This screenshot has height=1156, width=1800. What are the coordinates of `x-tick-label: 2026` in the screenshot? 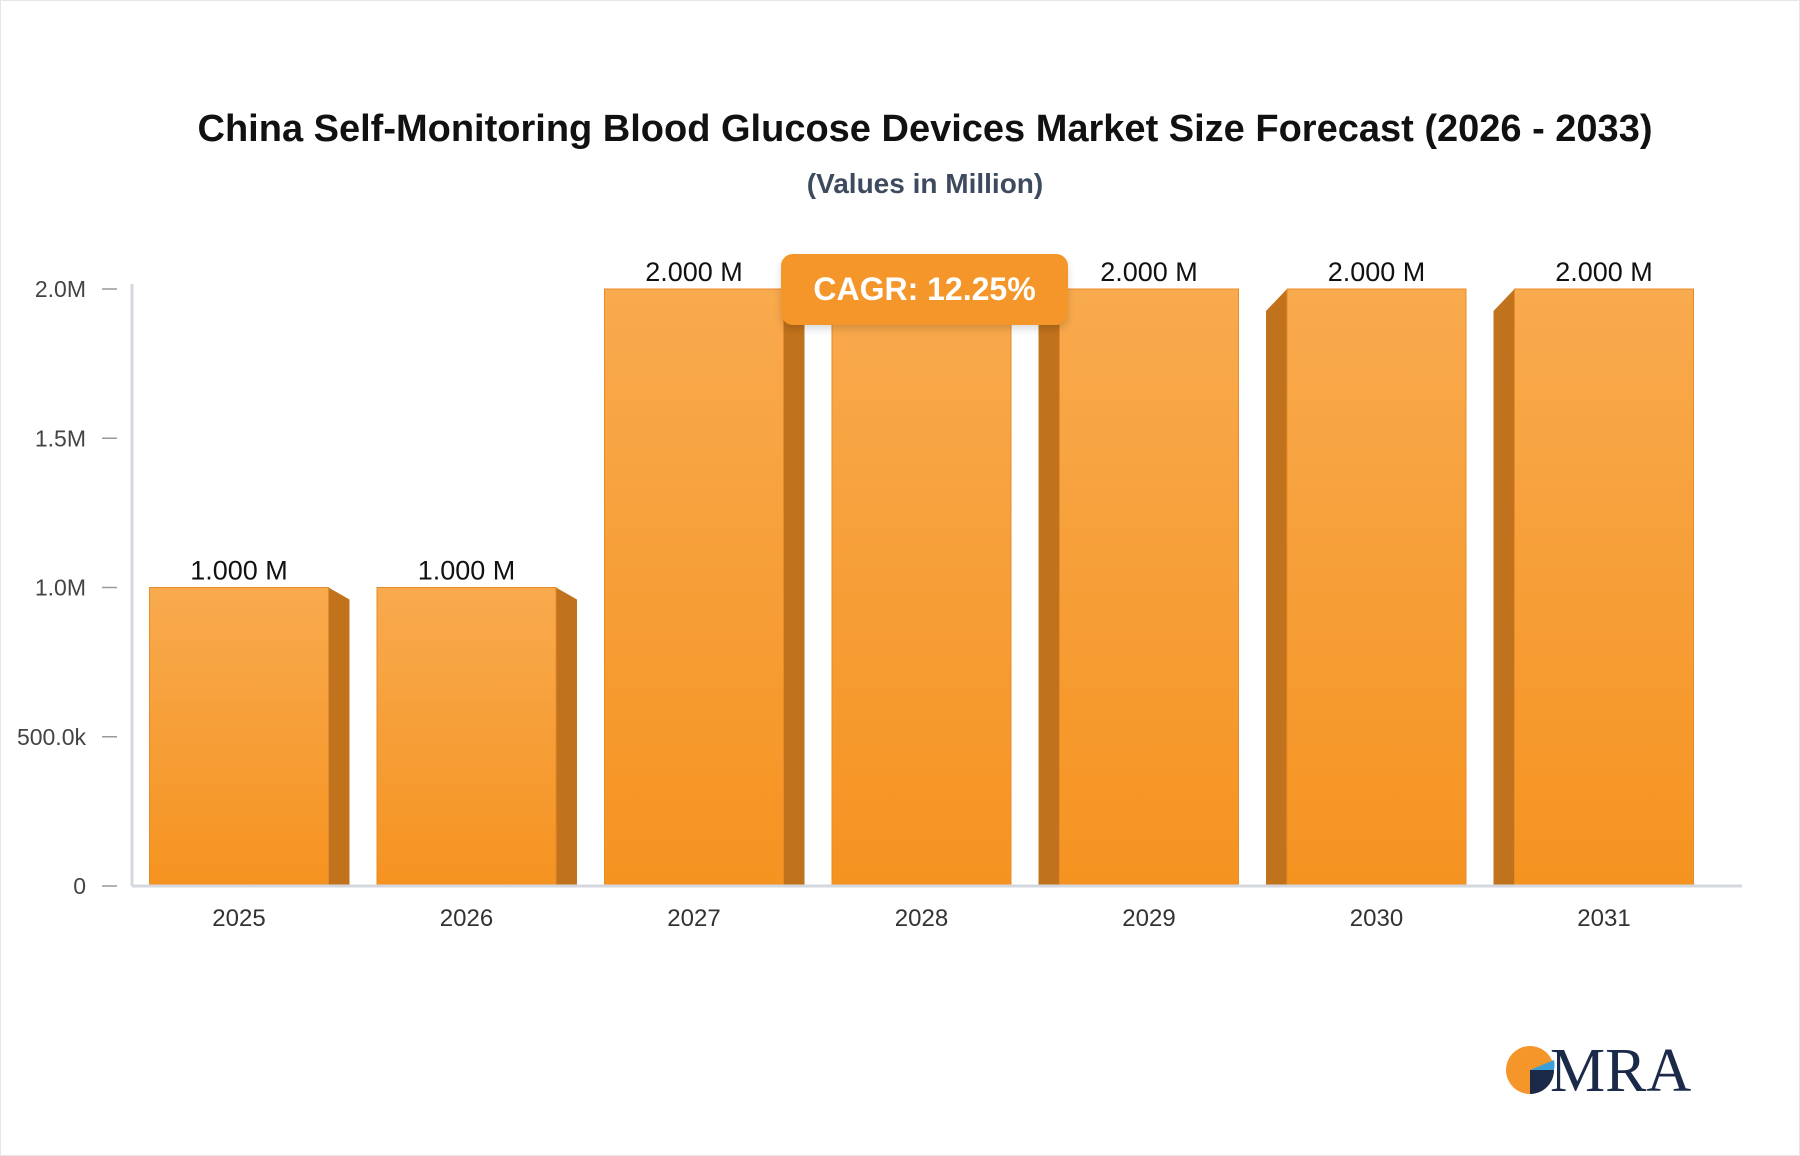 It's located at (466, 918).